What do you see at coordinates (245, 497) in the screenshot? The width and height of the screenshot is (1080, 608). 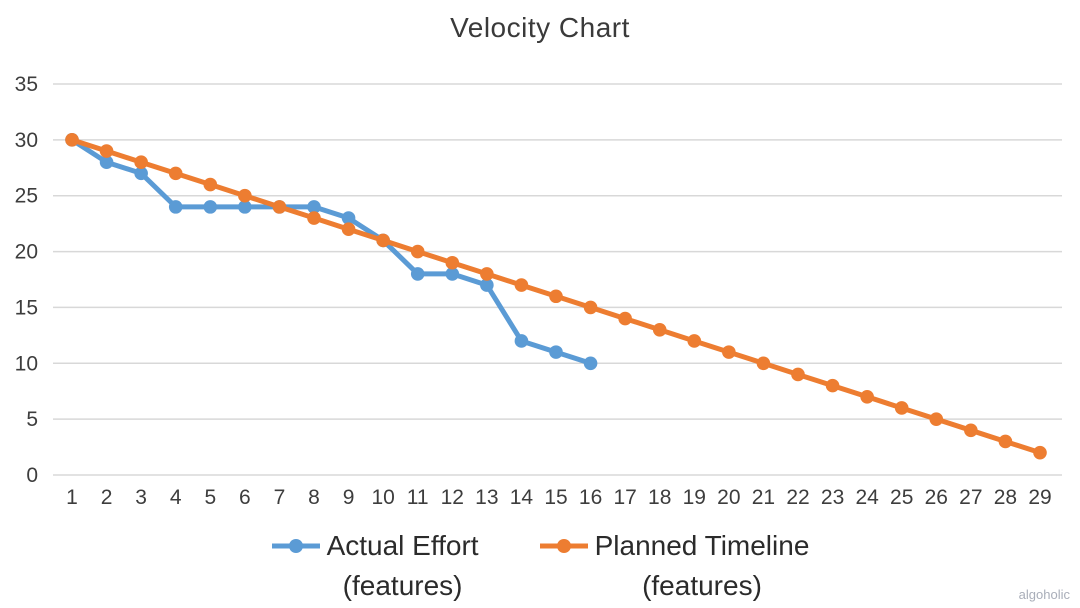 I see `x-tick-label: 6` at bounding box center [245, 497].